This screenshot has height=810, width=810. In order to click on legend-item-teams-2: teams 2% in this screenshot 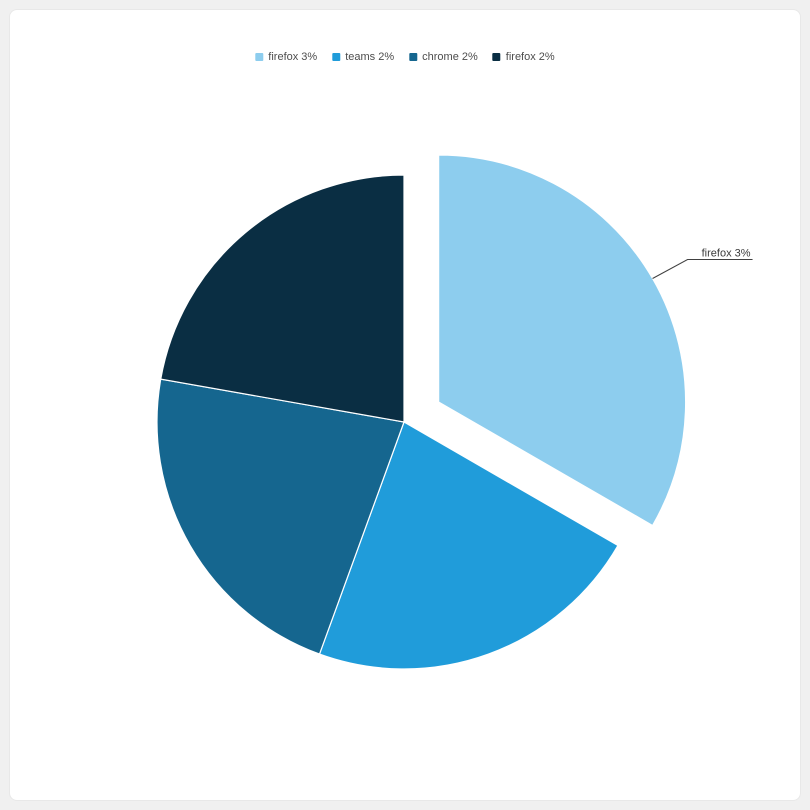, I will do `click(363, 57)`.